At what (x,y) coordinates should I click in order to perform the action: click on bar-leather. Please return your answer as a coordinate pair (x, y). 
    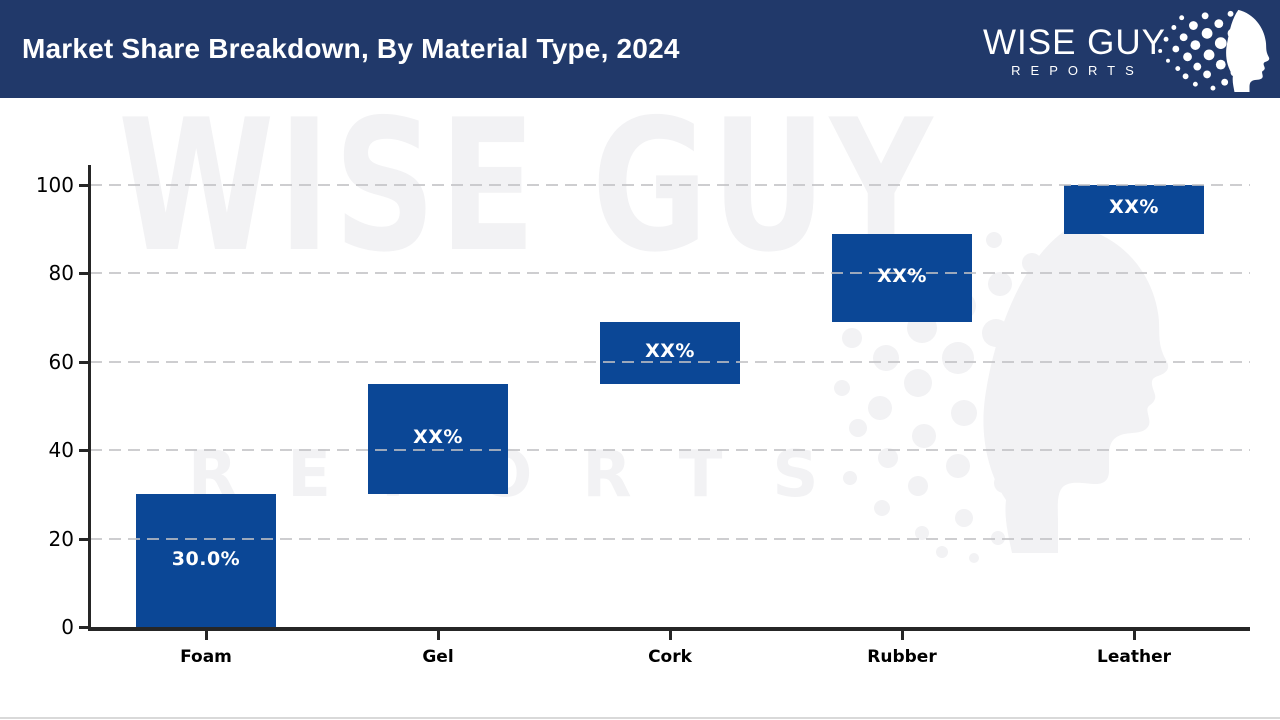
    Looking at the image, I should click on (1134, 209).